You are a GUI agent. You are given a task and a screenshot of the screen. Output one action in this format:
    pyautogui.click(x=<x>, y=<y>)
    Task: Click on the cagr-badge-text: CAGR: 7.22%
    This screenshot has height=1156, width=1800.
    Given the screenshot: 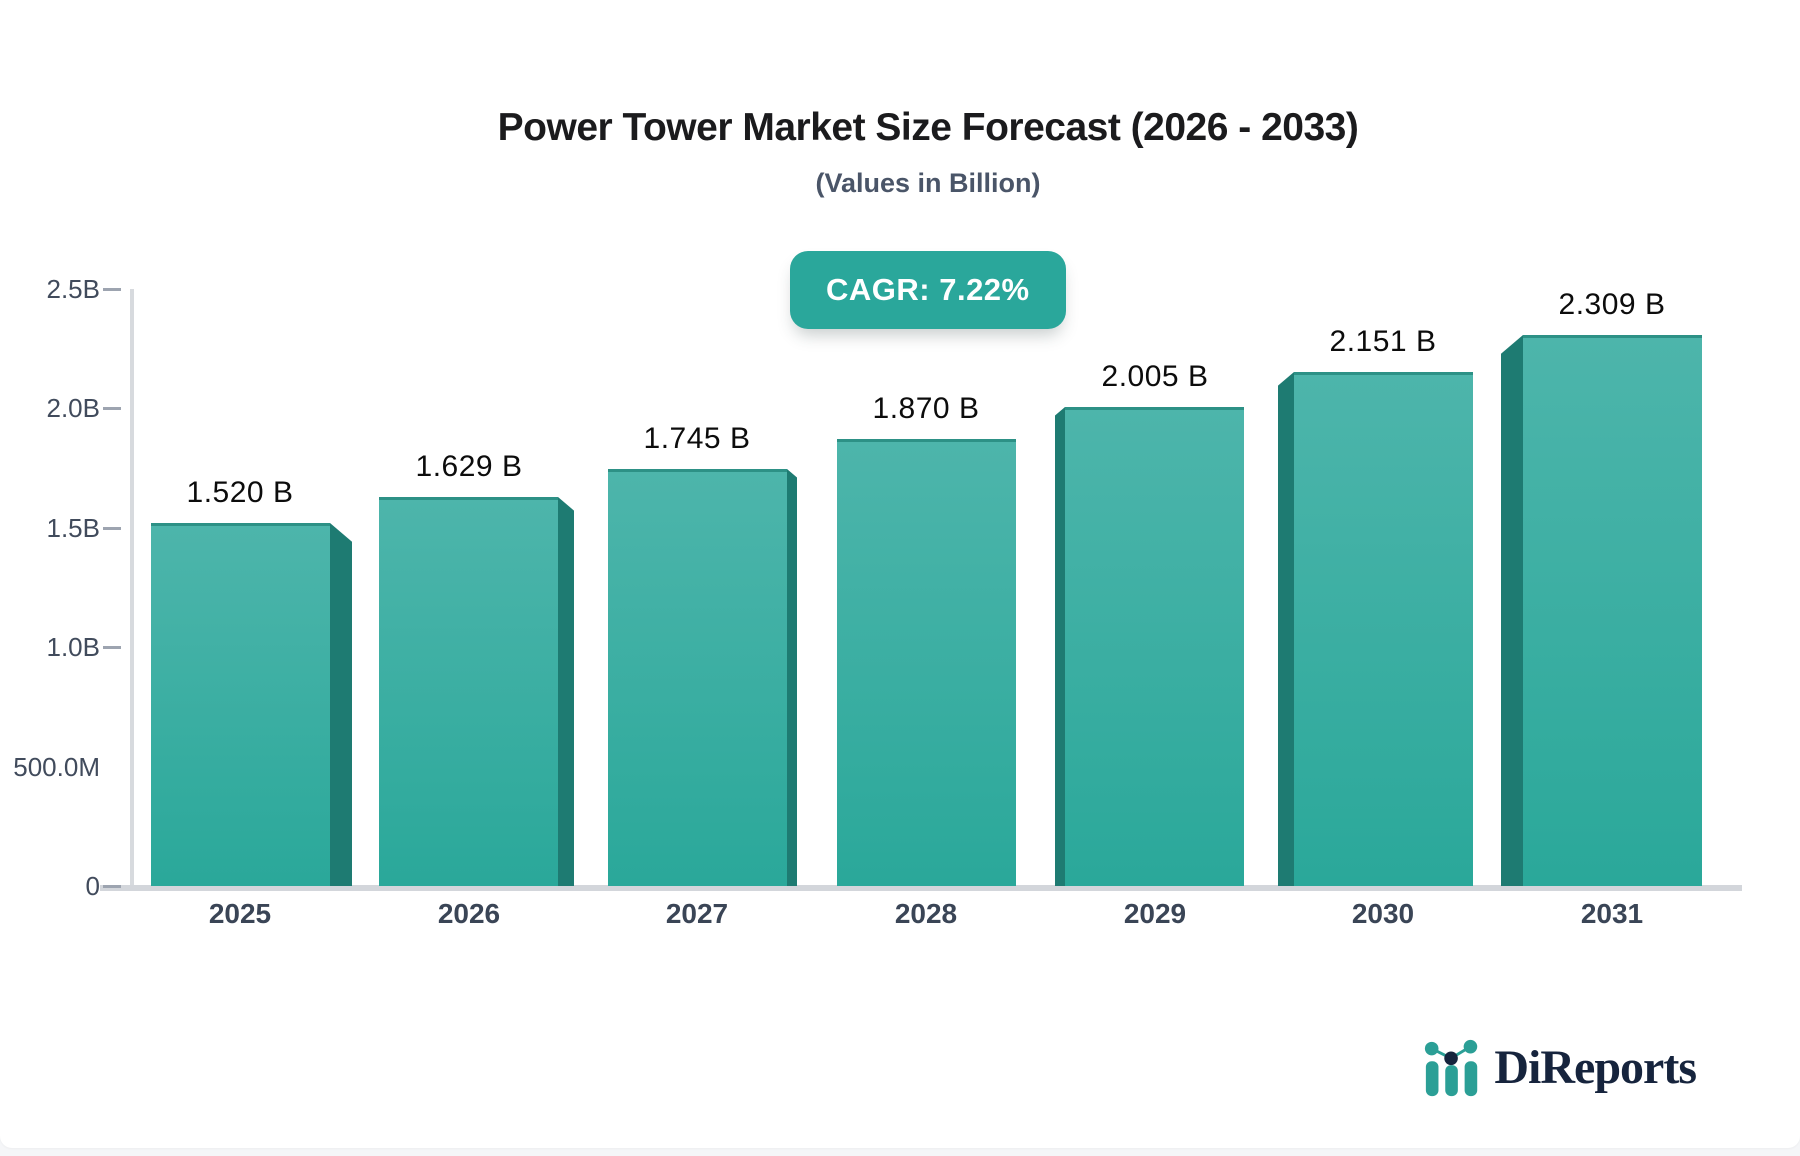 What is the action you would take?
    pyautogui.click(x=928, y=289)
    